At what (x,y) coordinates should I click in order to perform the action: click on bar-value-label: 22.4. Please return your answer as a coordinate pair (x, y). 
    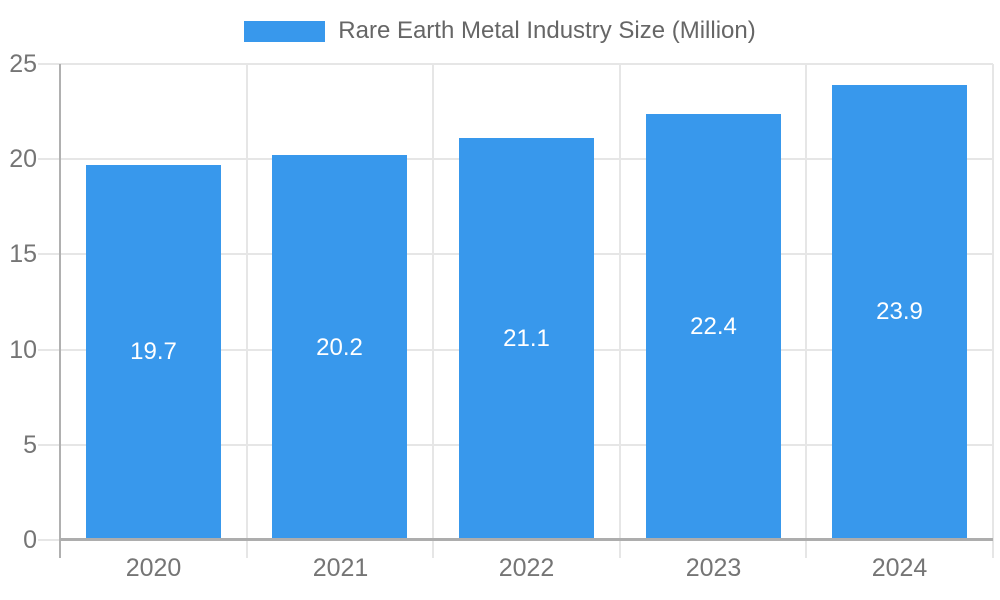
    Looking at the image, I should click on (713, 326).